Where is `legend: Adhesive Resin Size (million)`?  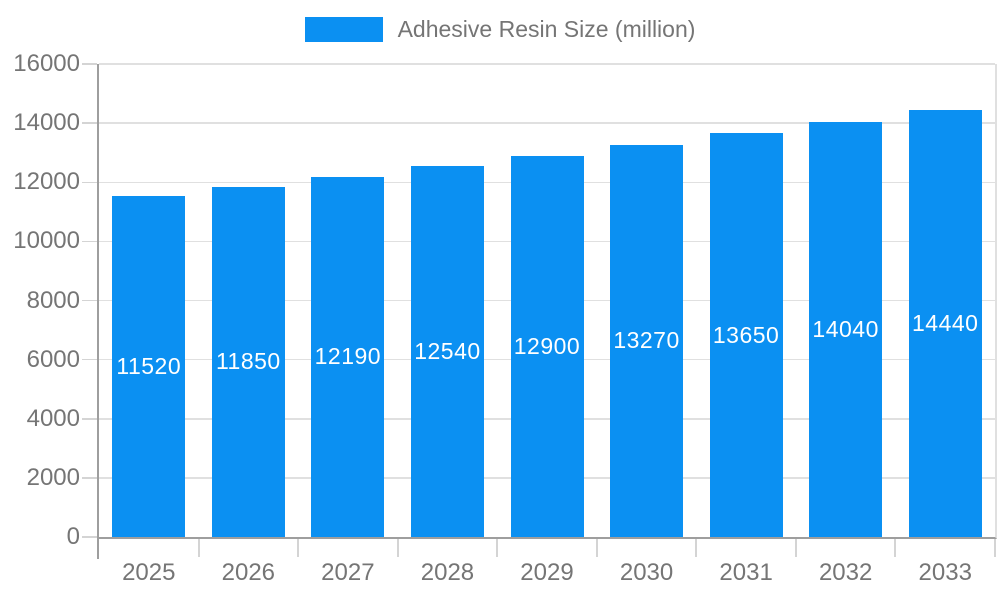
legend: Adhesive Resin Size (million) is located at coordinates (500, 29).